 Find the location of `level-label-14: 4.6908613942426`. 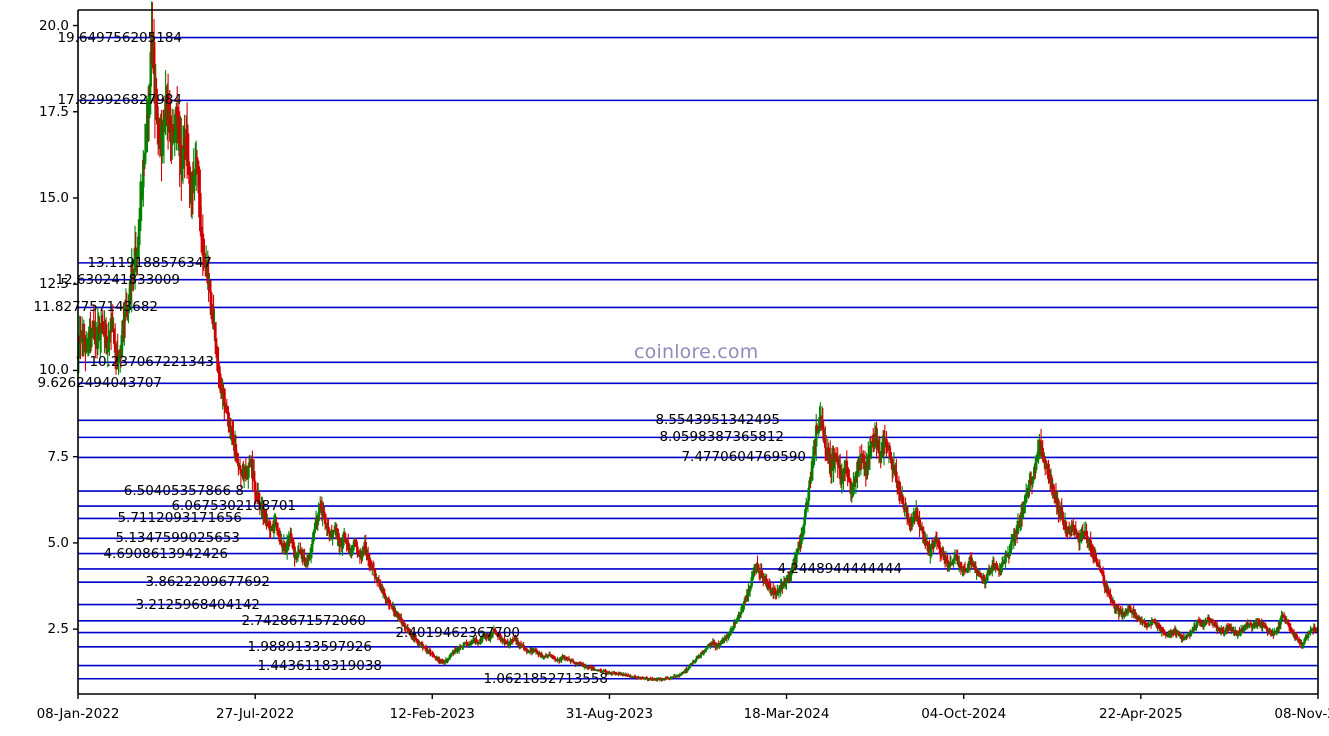

level-label-14: 4.6908613942426 is located at coordinates (165, 553).